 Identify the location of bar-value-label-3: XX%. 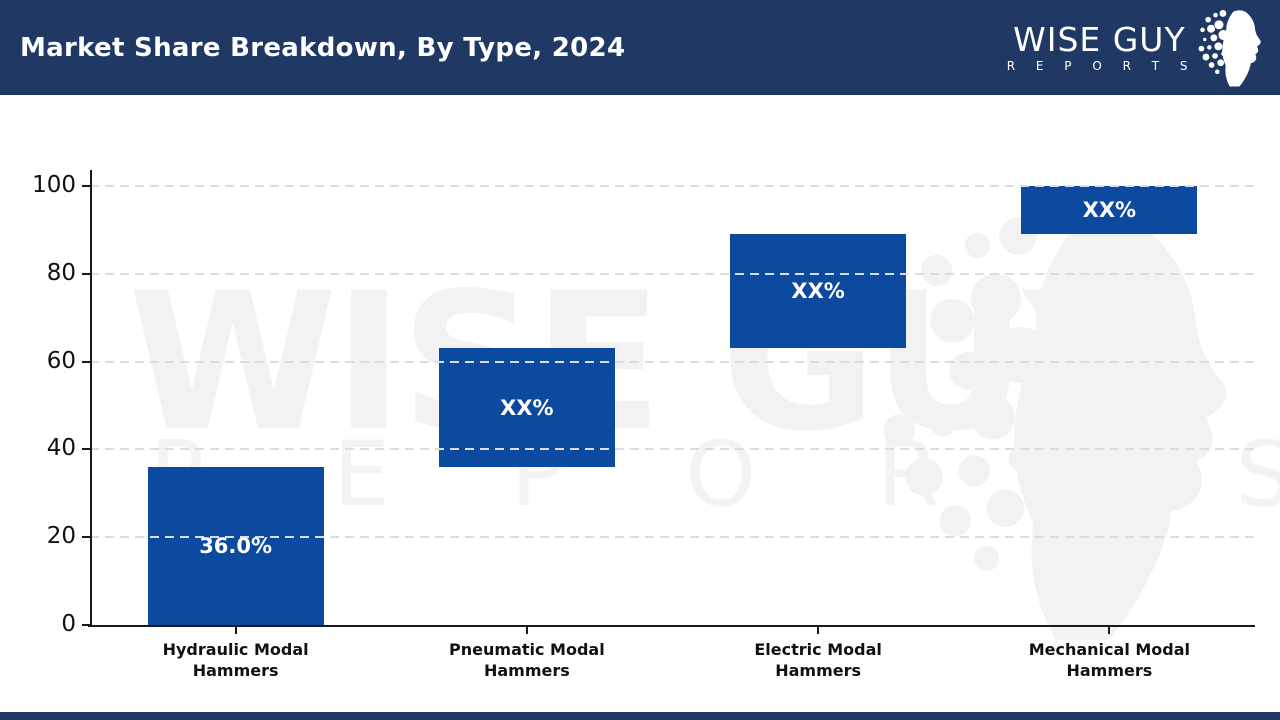
(818, 291).